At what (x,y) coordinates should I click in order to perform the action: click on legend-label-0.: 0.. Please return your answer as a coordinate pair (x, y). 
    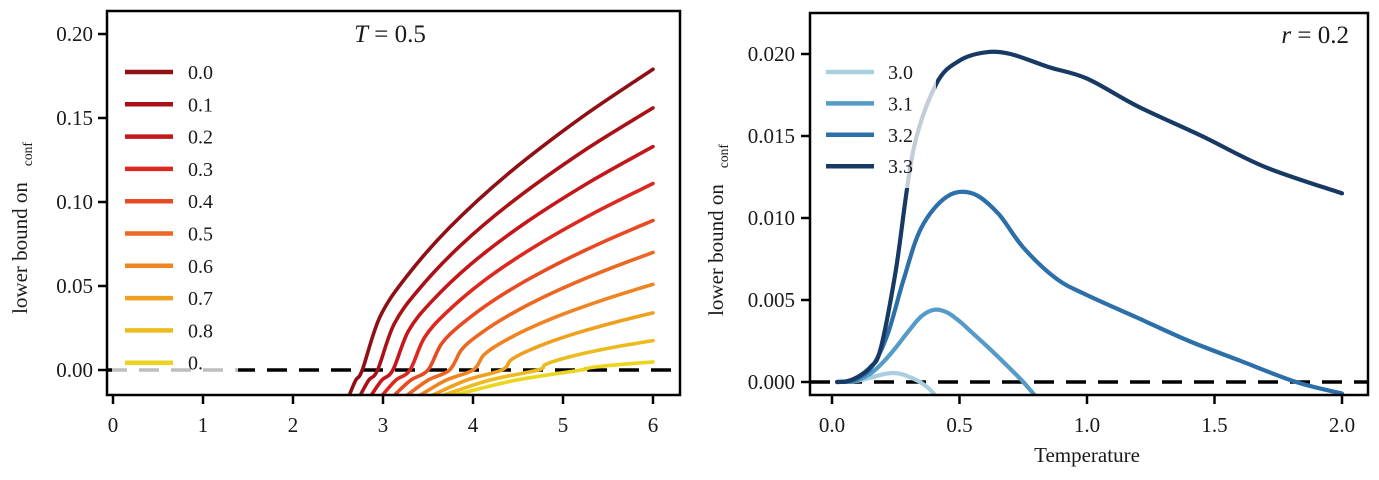
    Looking at the image, I should click on (195, 364).